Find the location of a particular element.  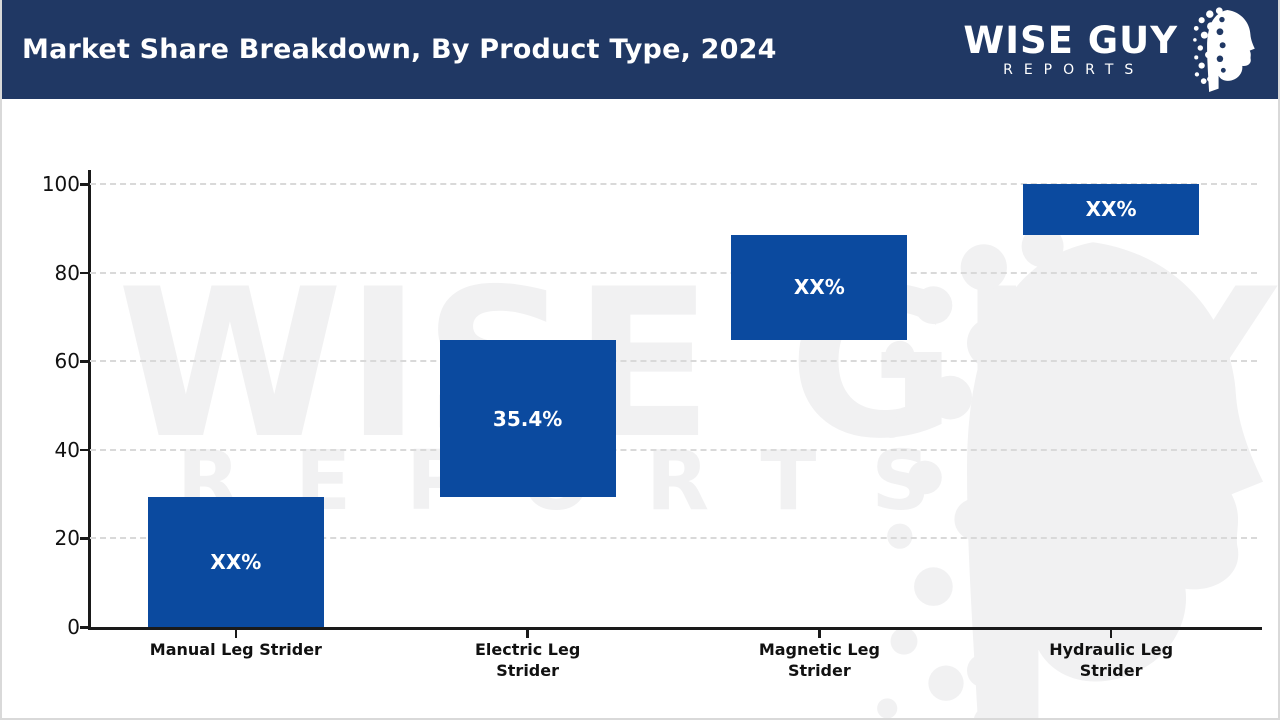

y-tick-label: 100 is located at coordinates (60, 184).